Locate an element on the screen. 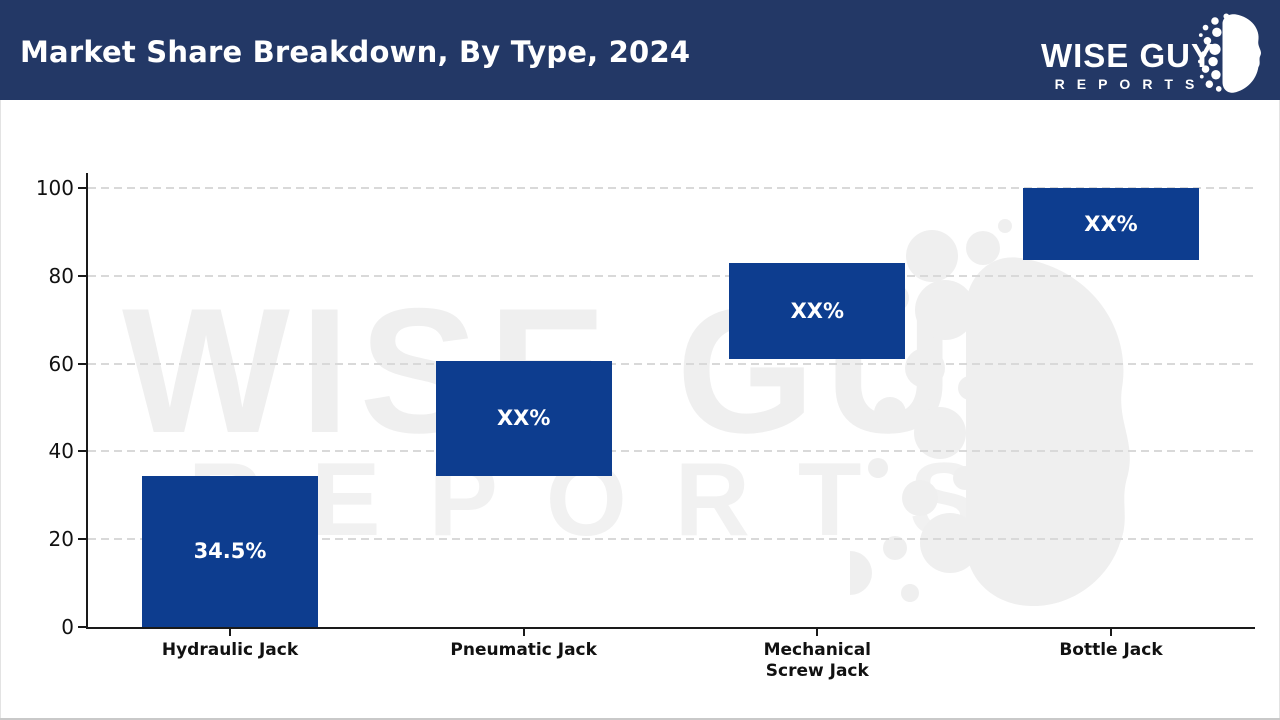 The image size is (1280, 720). bar-value-label: 34.5% is located at coordinates (230, 551).